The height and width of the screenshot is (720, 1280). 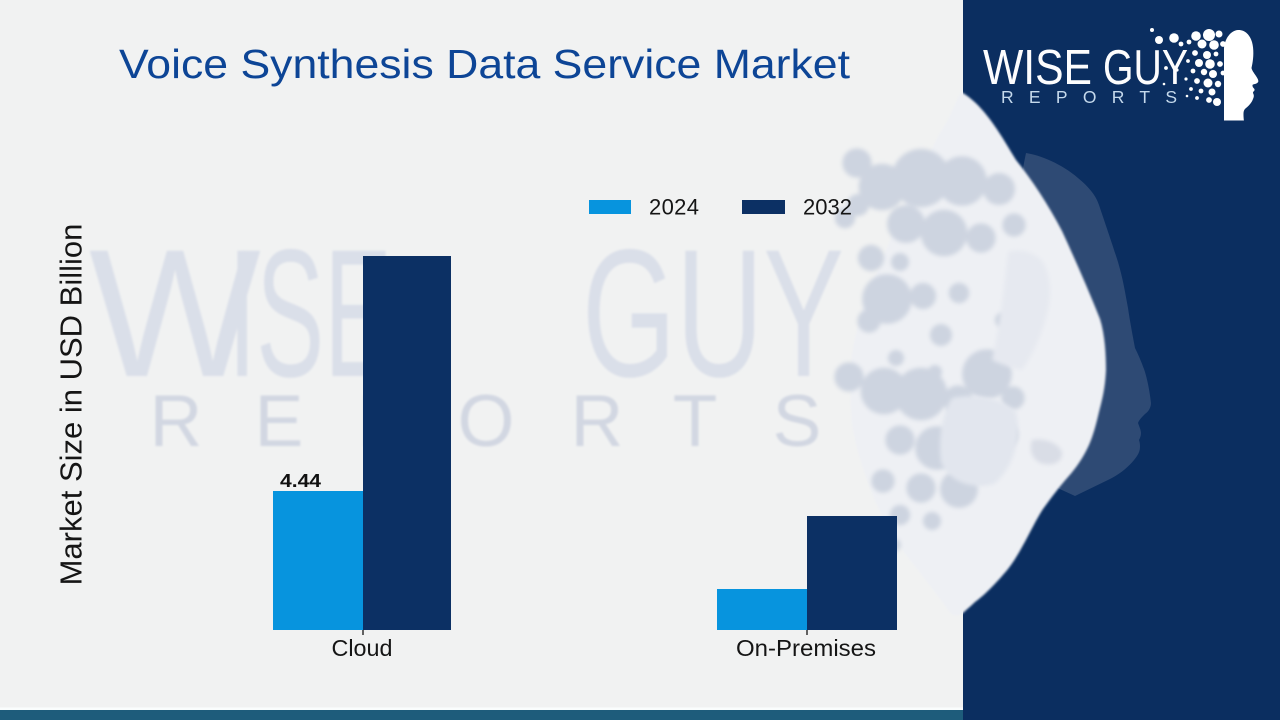 I want to click on svg-text: O, so click(x=486, y=421).